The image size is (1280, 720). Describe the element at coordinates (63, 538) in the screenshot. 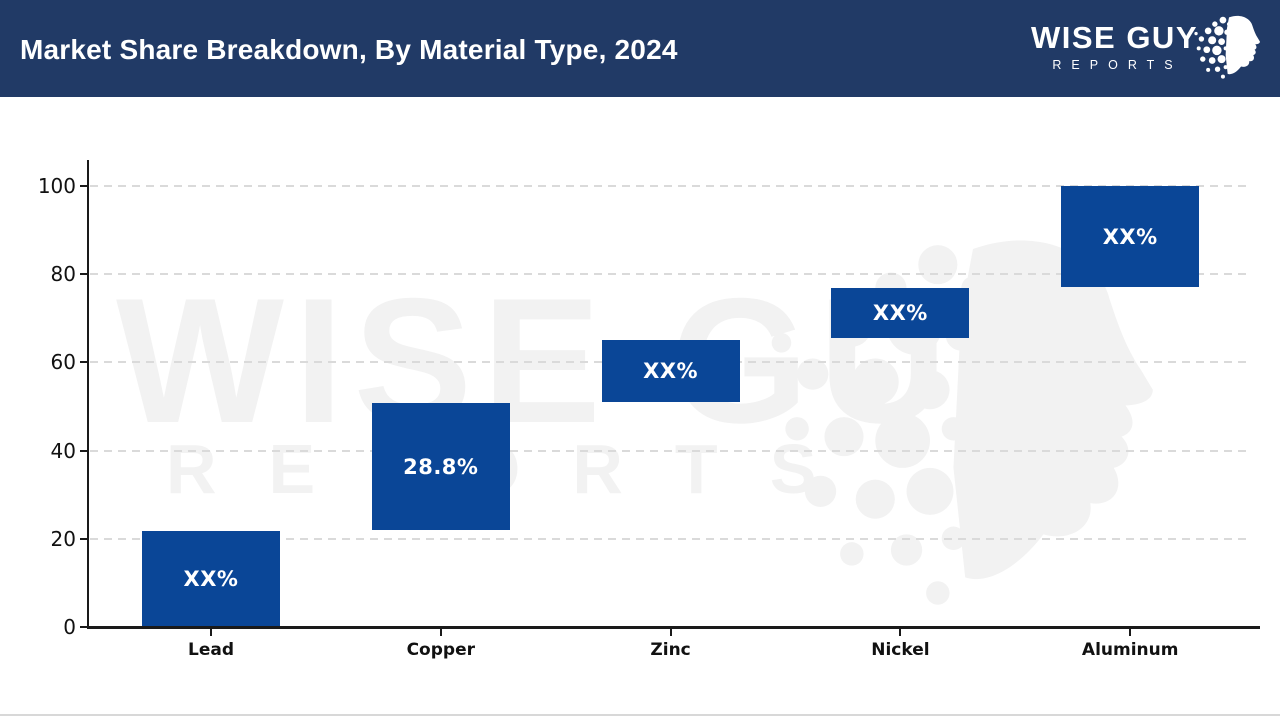

I see `y-tick-label: 20` at that location.